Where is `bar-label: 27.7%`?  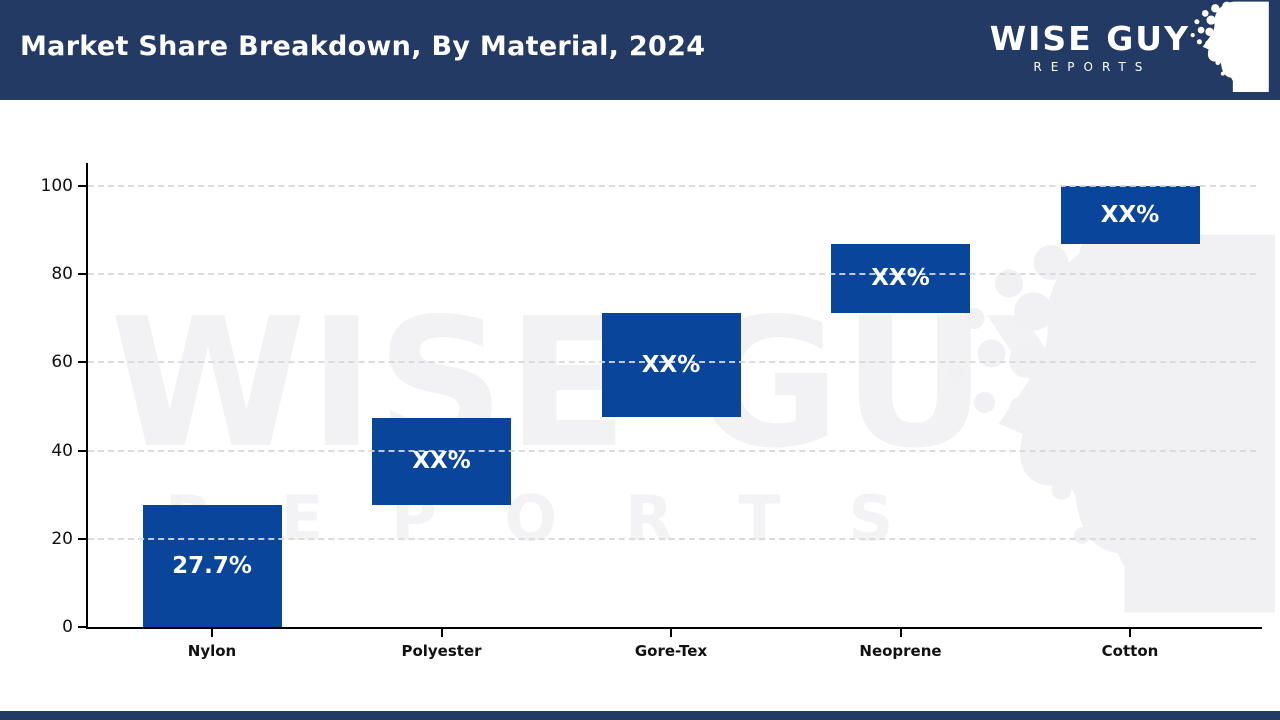
bar-label: 27.7% is located at coordinates (212, 565).